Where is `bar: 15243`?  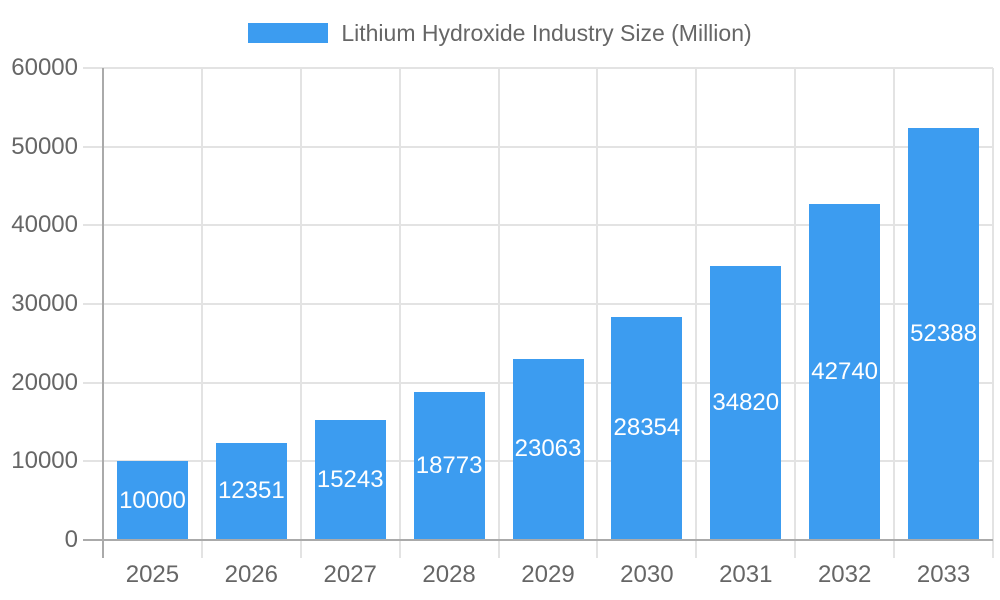
bar: 15243 is located at coordinates (350, 480).